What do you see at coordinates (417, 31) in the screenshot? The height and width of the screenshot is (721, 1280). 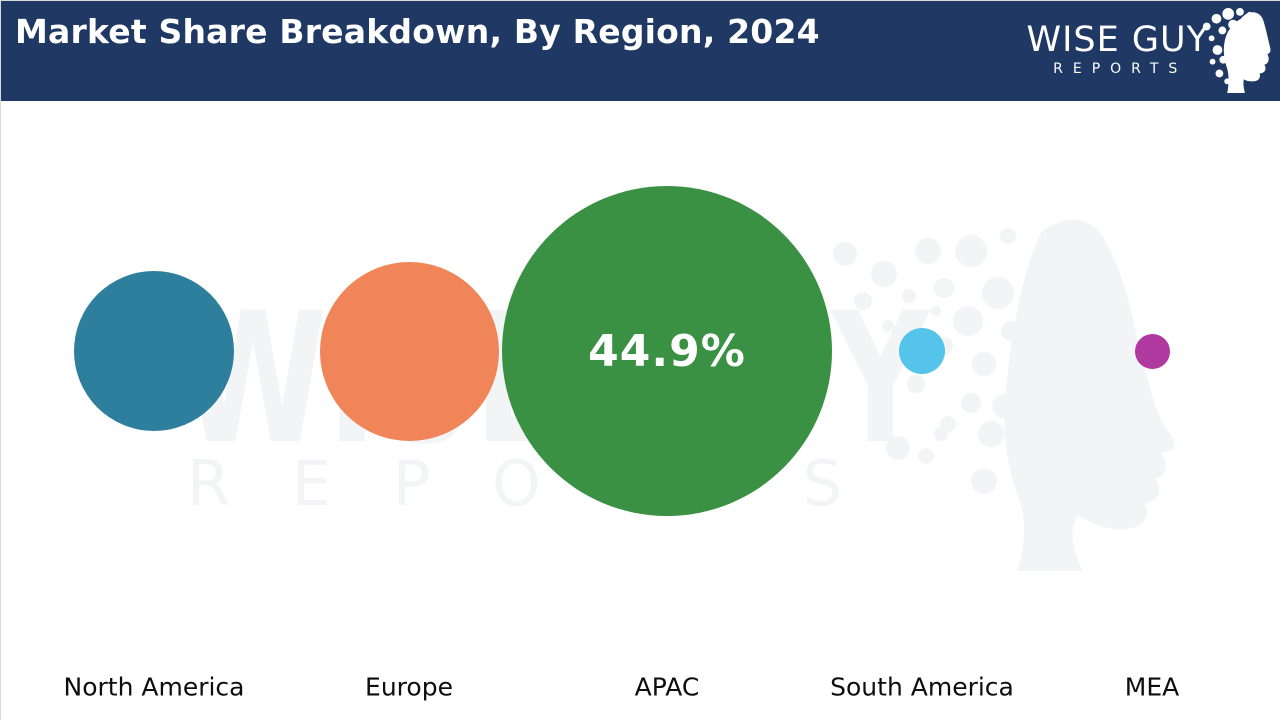 I see `page-title: Market Share Breakdown, By Region, 2024` at bounding box center [417, 31].